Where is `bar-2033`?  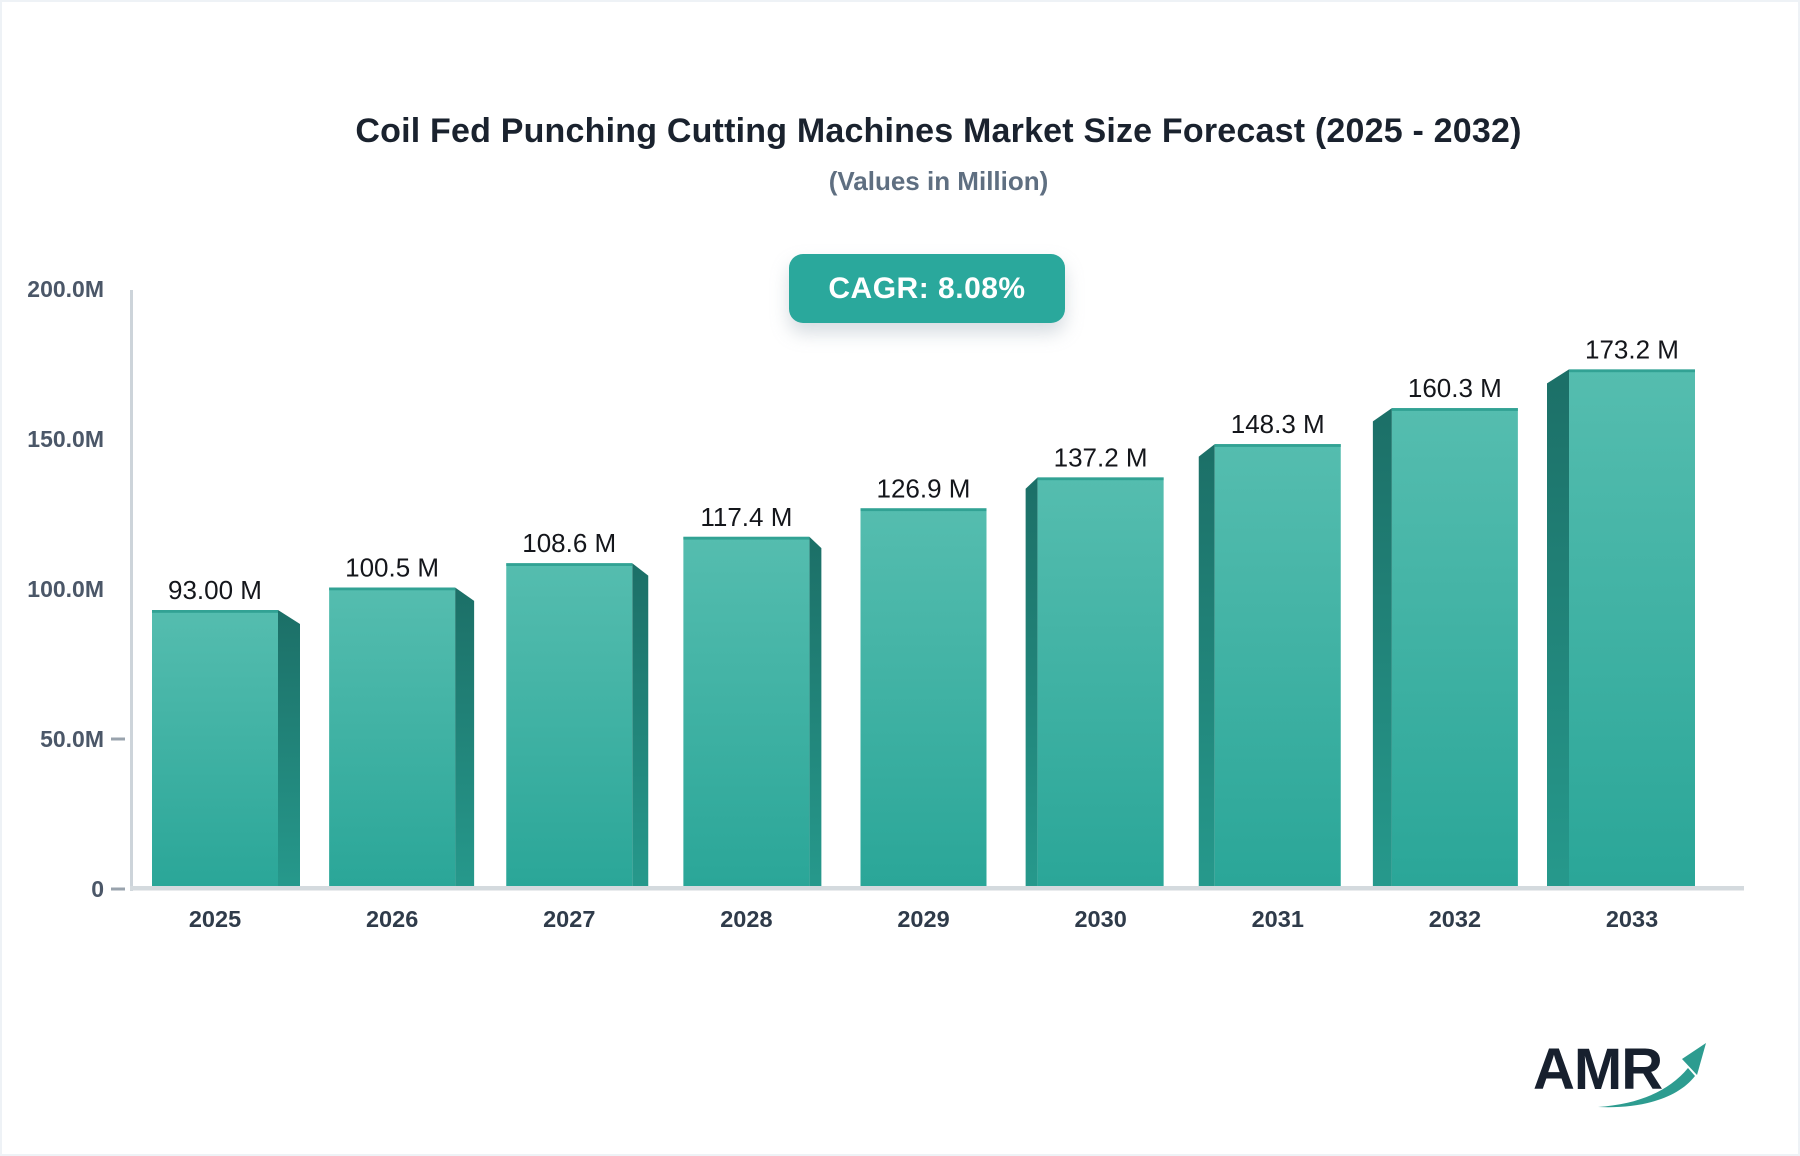
bar-2033 is located at coordinates (1621, 628).